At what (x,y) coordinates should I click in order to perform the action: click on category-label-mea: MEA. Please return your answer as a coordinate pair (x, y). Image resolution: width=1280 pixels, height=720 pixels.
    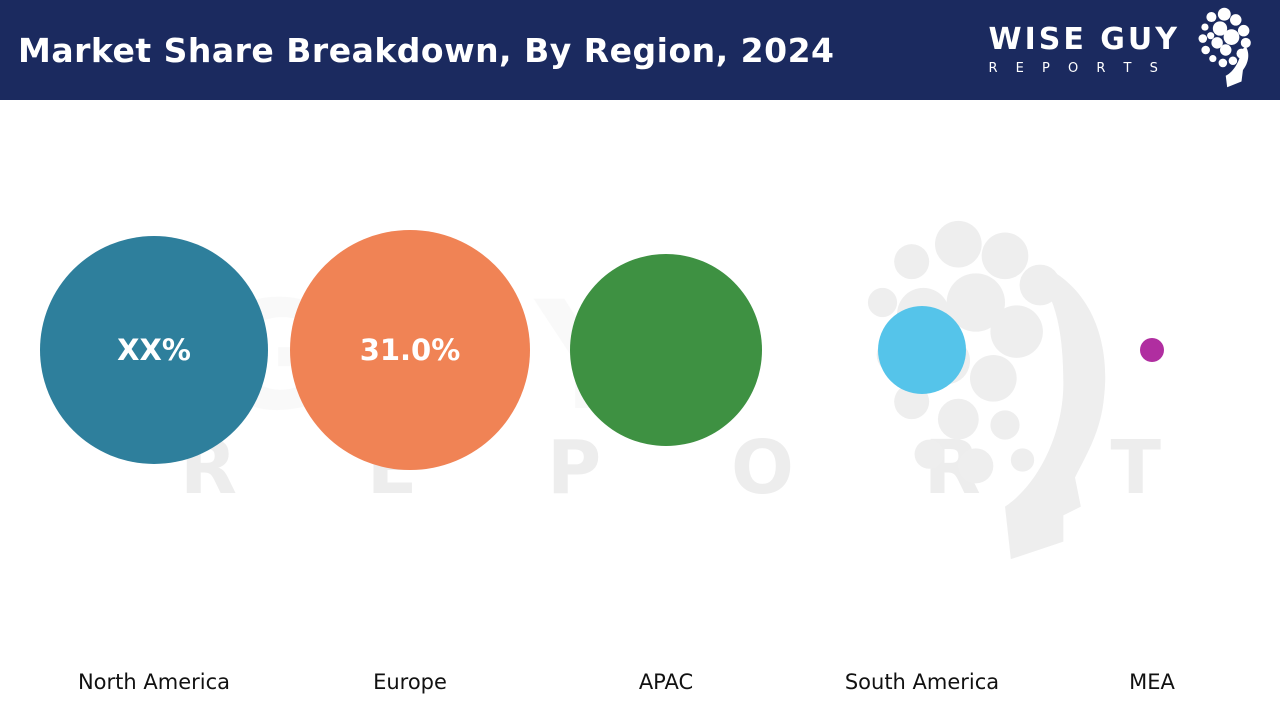
    Looking at the image, I should click on (1152, 682).